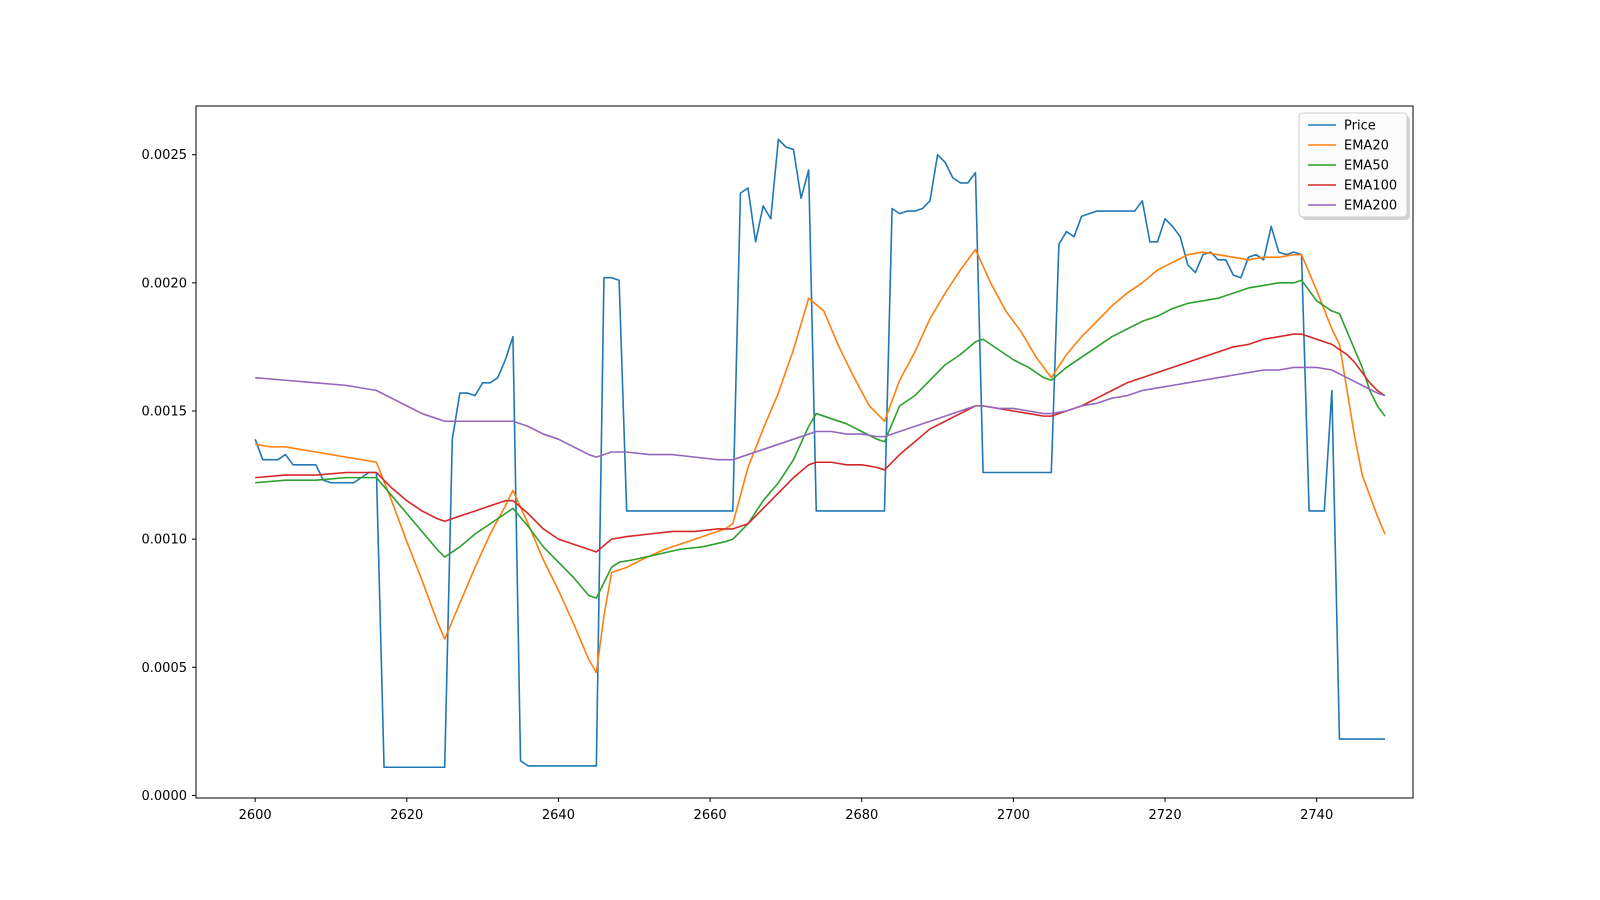 The height and width of the screenshot is (900, 1600). What do you see at coordinates (255, 815) in the screenshot?
I see `x-tick-label: 2600` at bounding box center [255, 815].